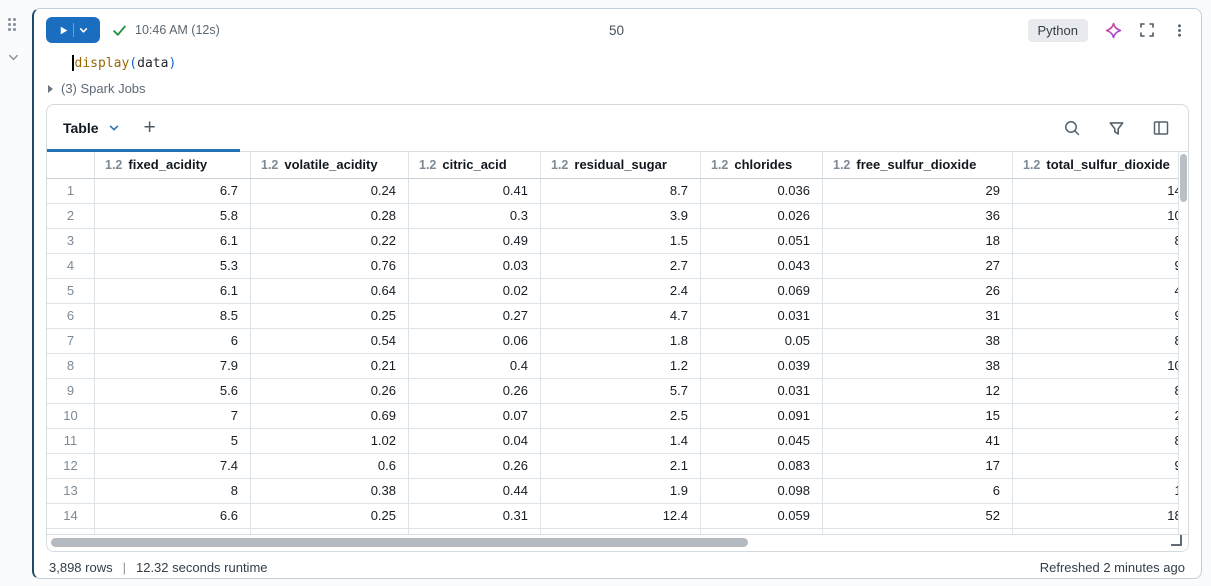 The width and height of the screenshot is (1211, 586). Describe the element at coordinates (1161, 128) in the screenshot. I see `columns-panel-icon` at that location.